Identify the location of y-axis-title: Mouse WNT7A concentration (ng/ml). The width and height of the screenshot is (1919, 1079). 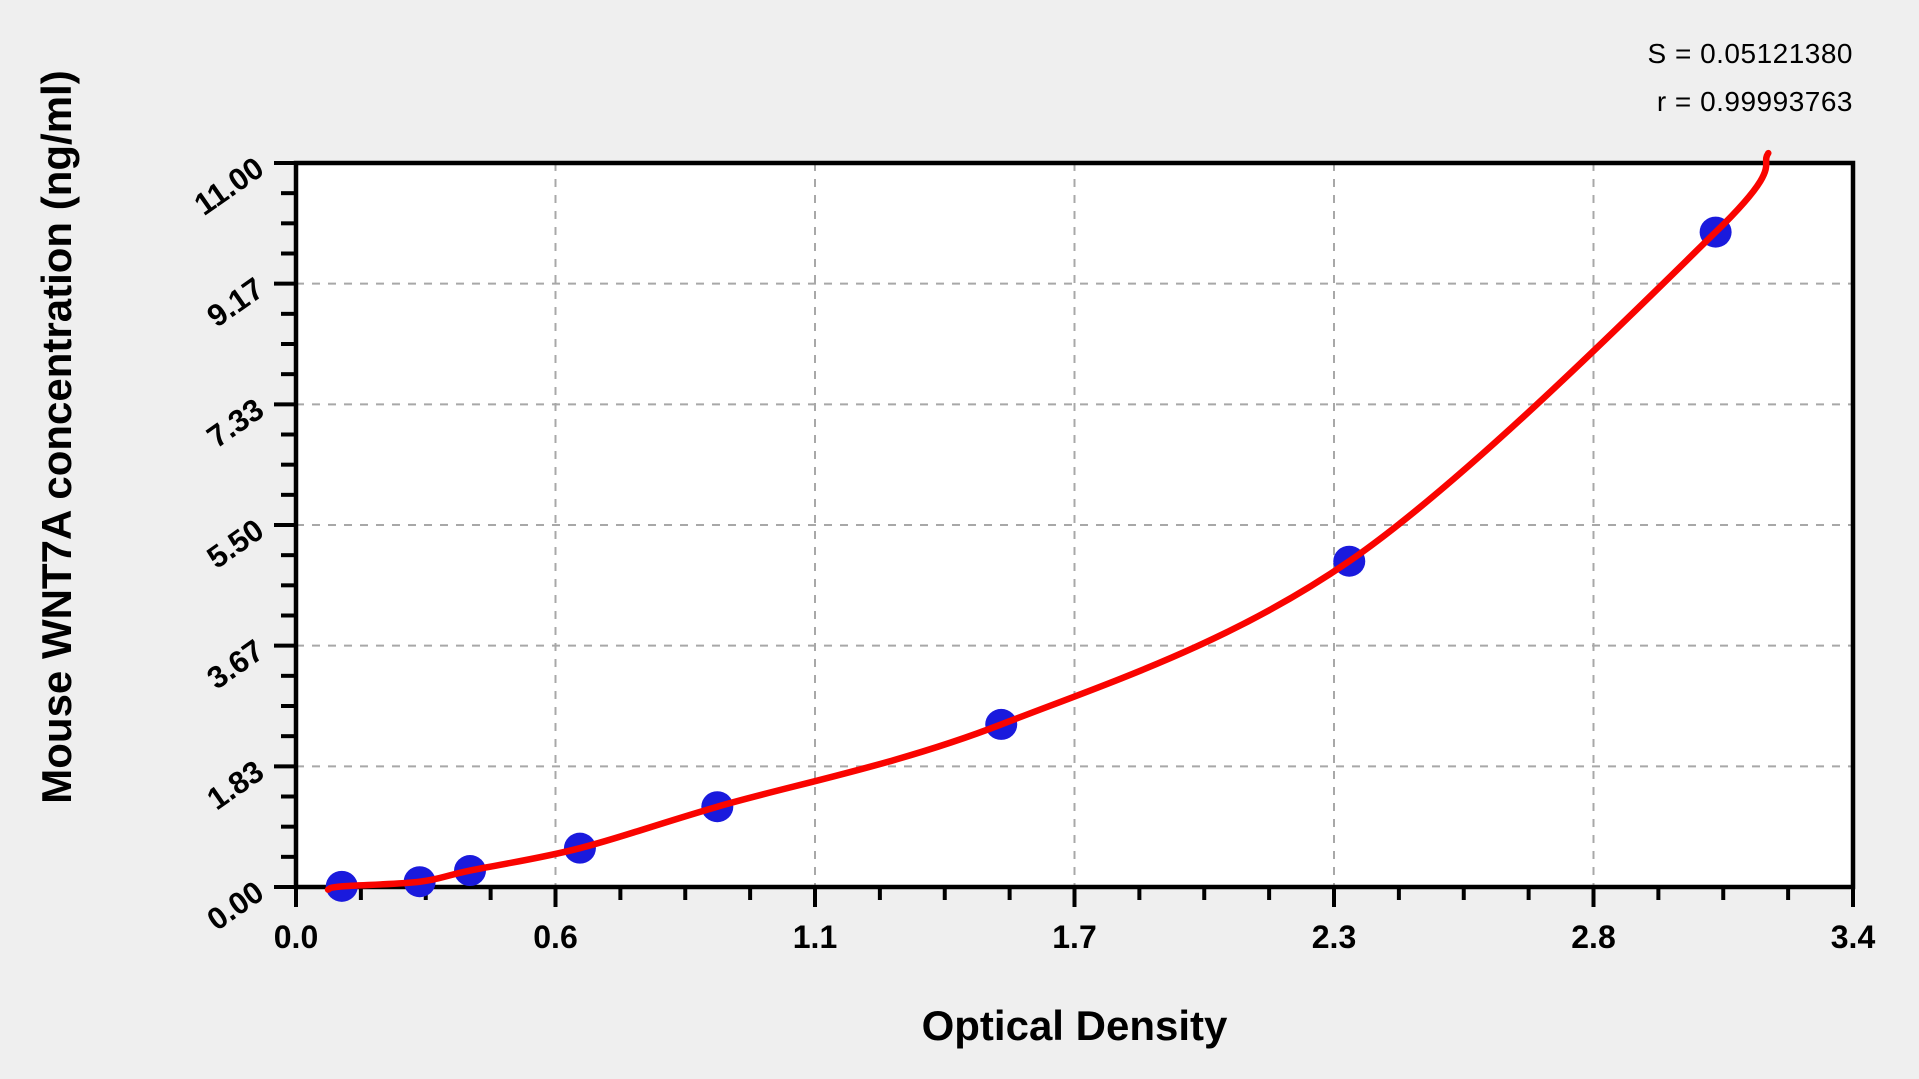
(56, 437).